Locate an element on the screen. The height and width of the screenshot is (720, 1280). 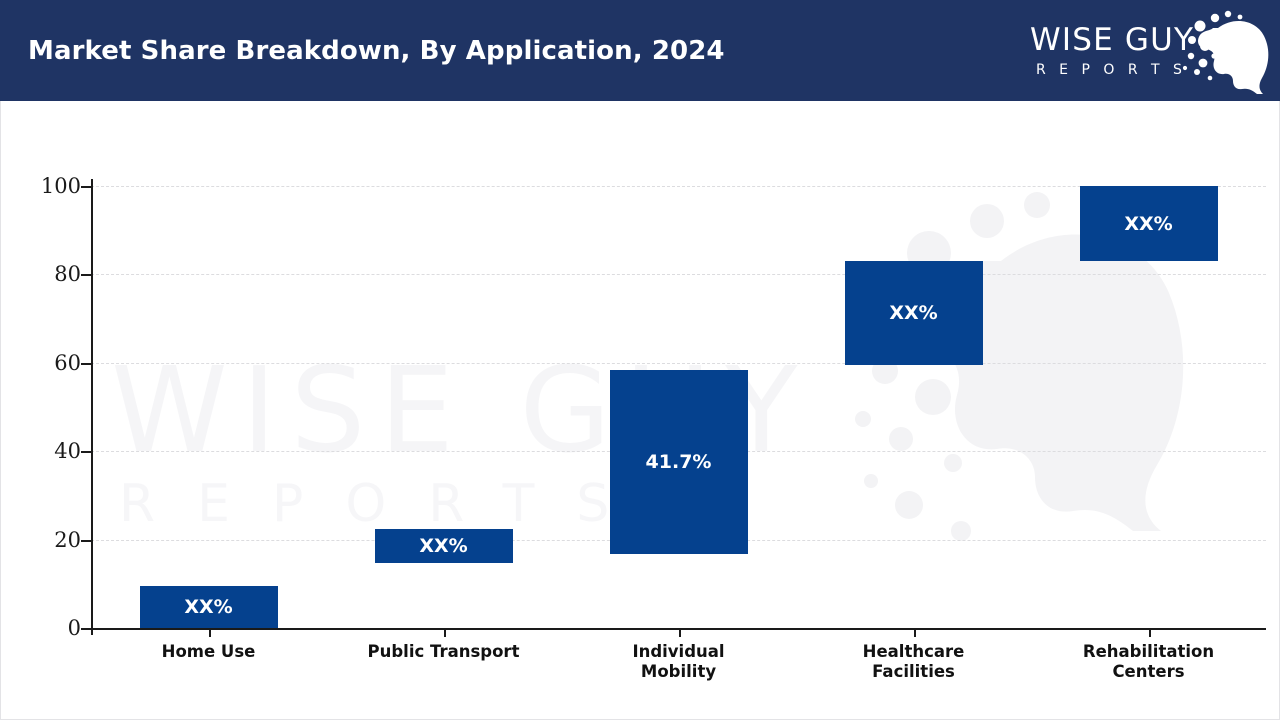
x-axis-label: Public Transport is located at coordinates (443, 651).